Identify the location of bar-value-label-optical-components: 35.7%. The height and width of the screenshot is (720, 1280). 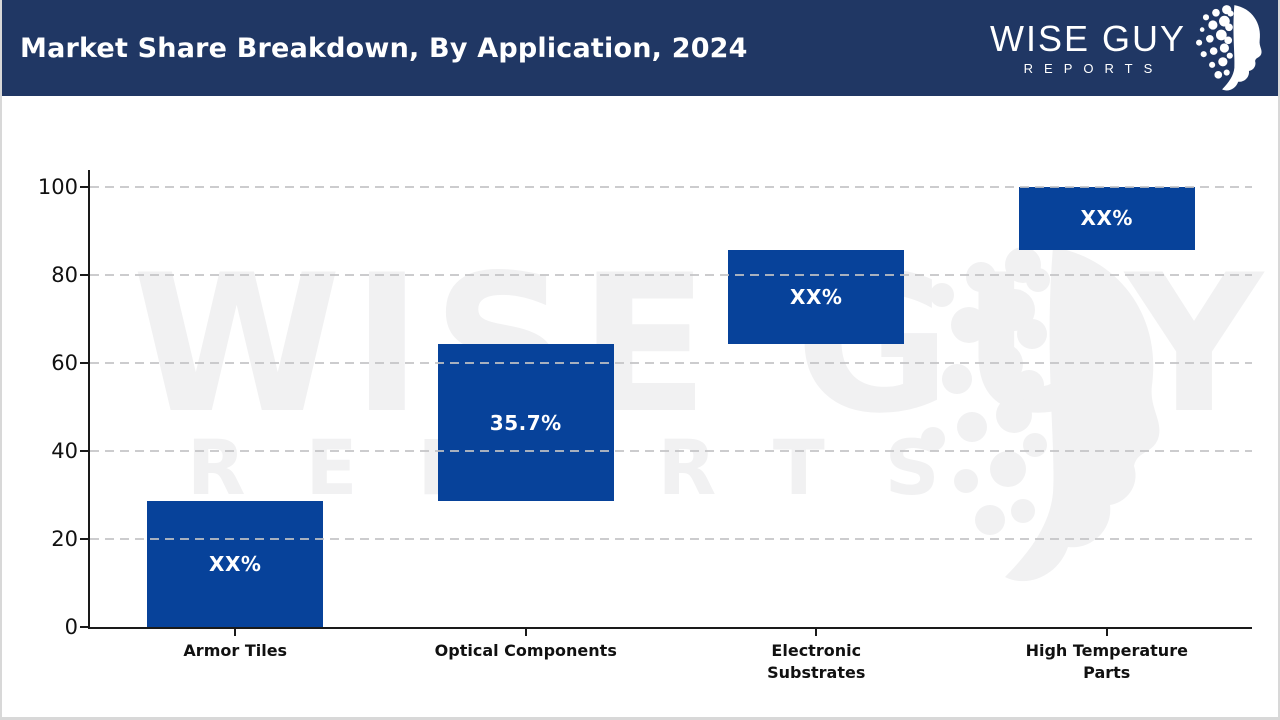
(525, 422).